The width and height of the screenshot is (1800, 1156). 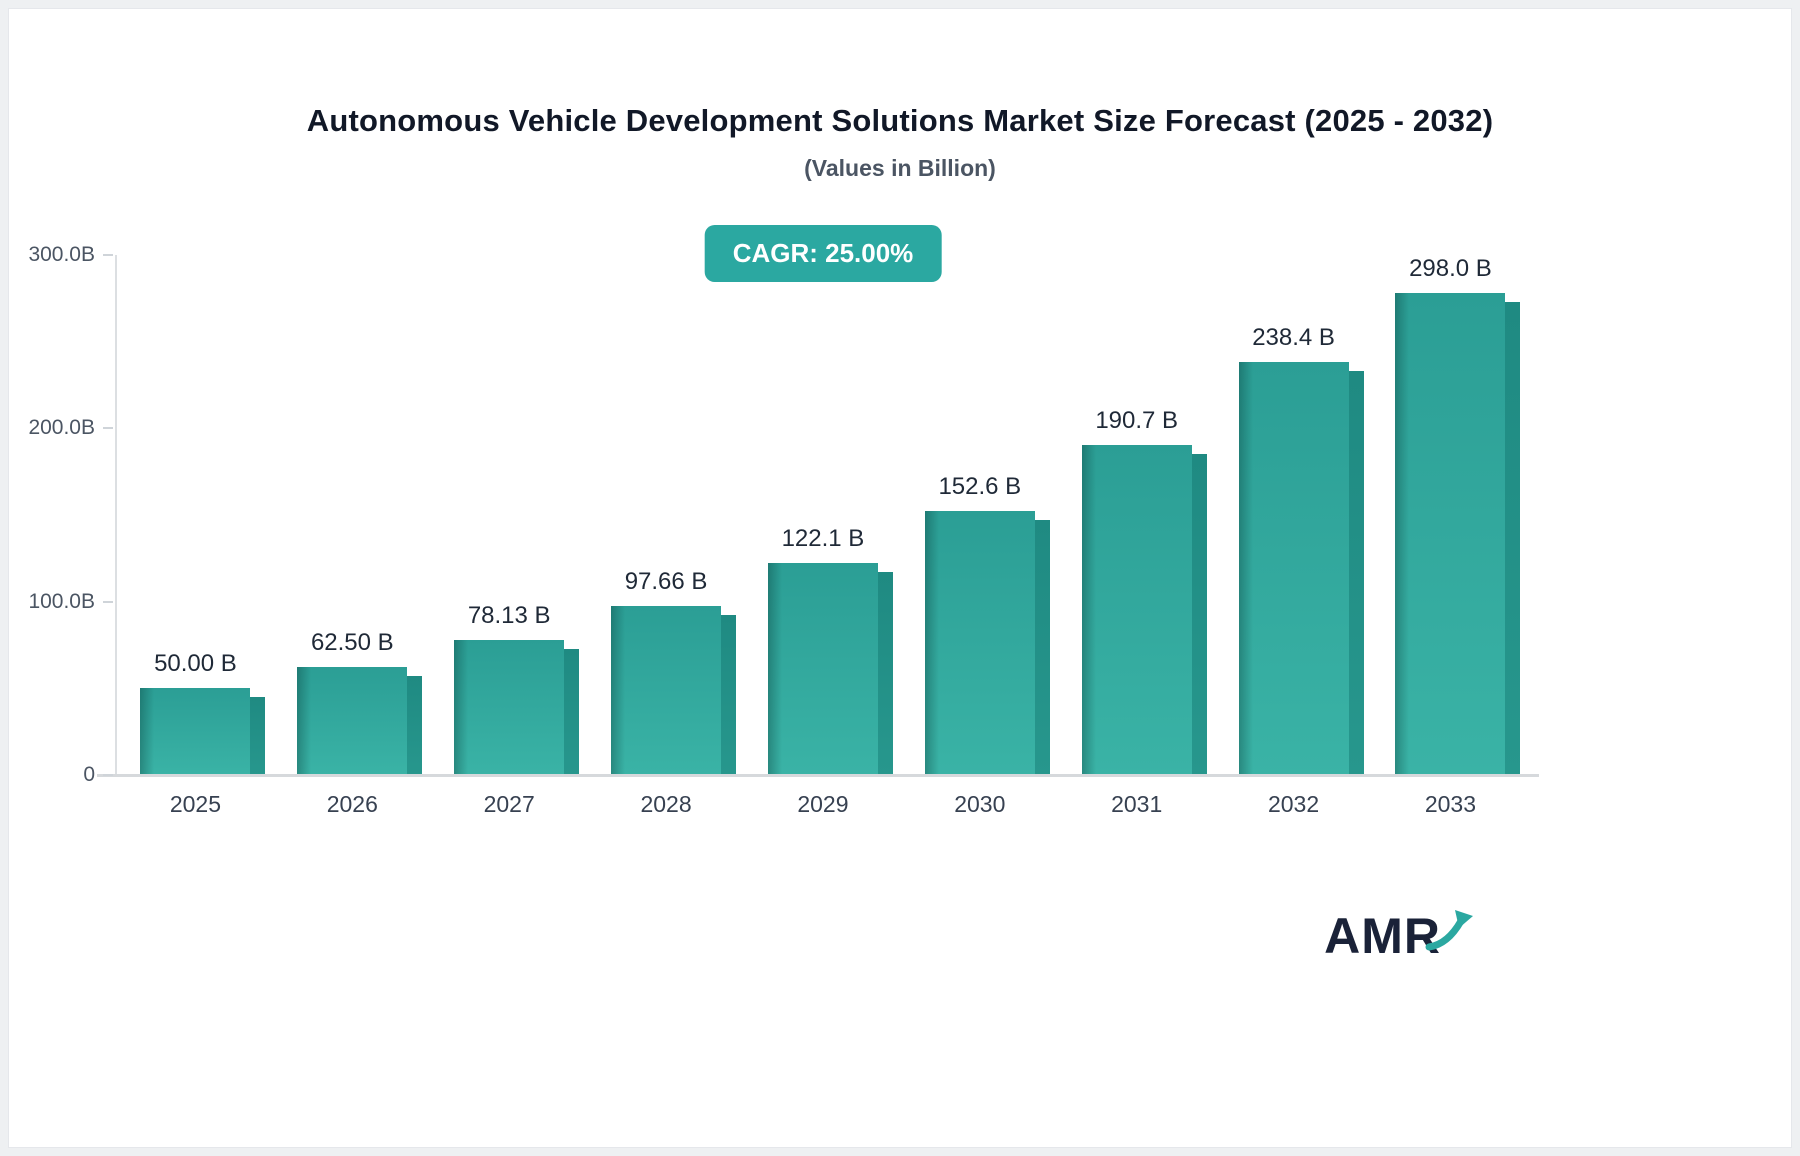 I want to click on bar-group: 78.13 B, so click(x=509, y=515).